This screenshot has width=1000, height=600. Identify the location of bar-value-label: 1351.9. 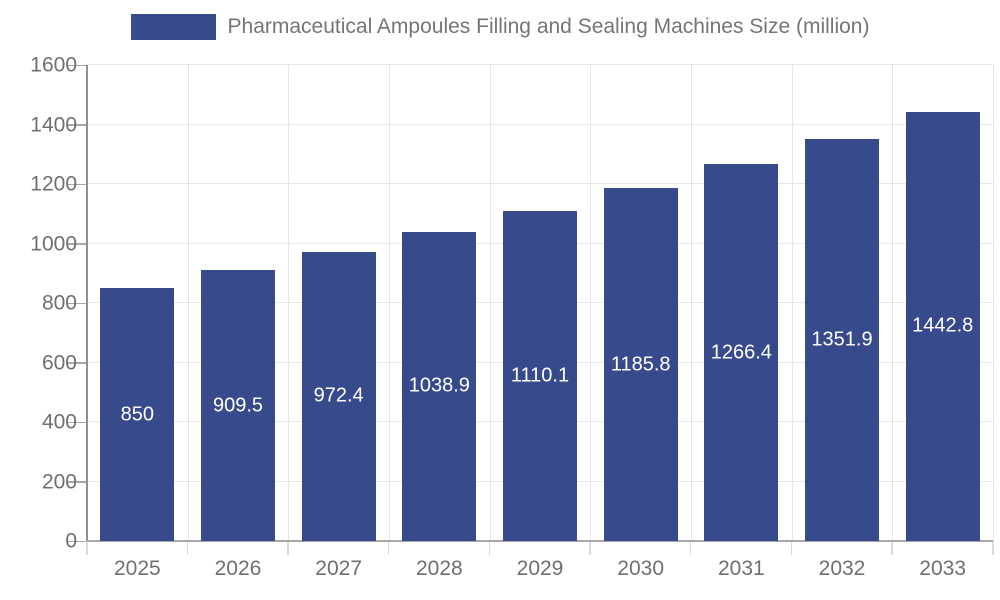
(842, 339).